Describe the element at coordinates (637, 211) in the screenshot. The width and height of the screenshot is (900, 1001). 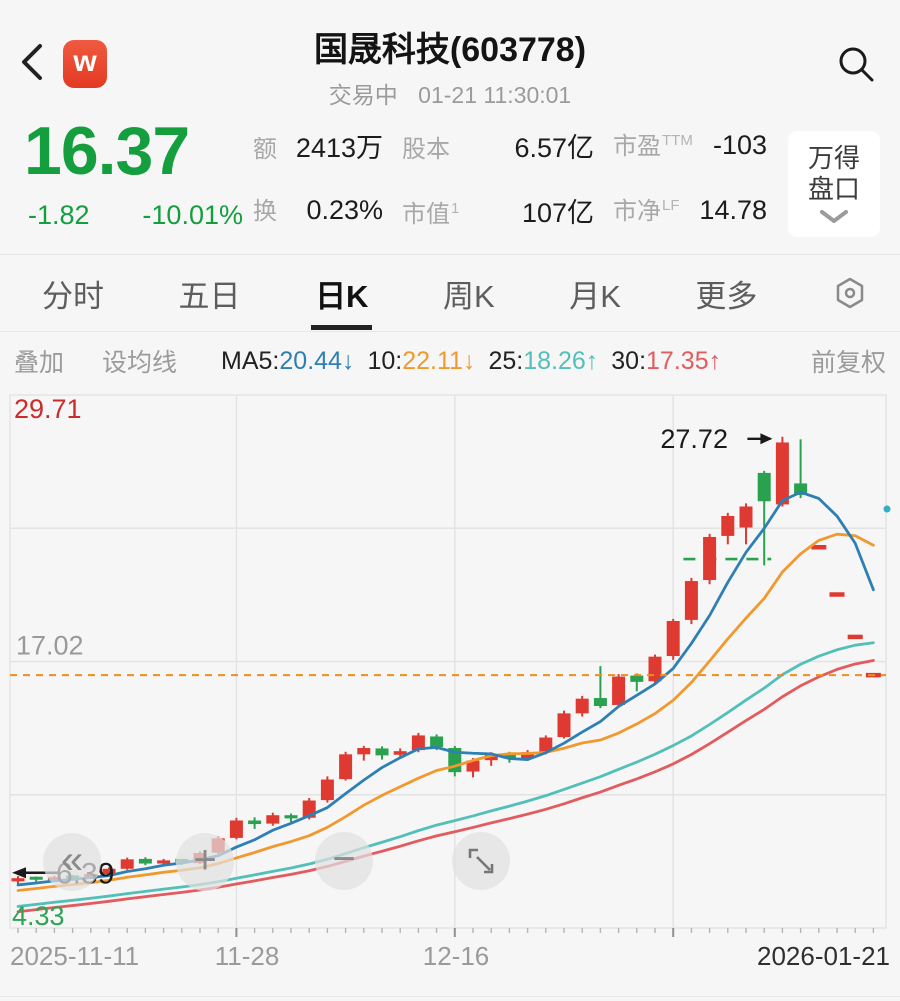
I see `stat-label: 市净` at that location.